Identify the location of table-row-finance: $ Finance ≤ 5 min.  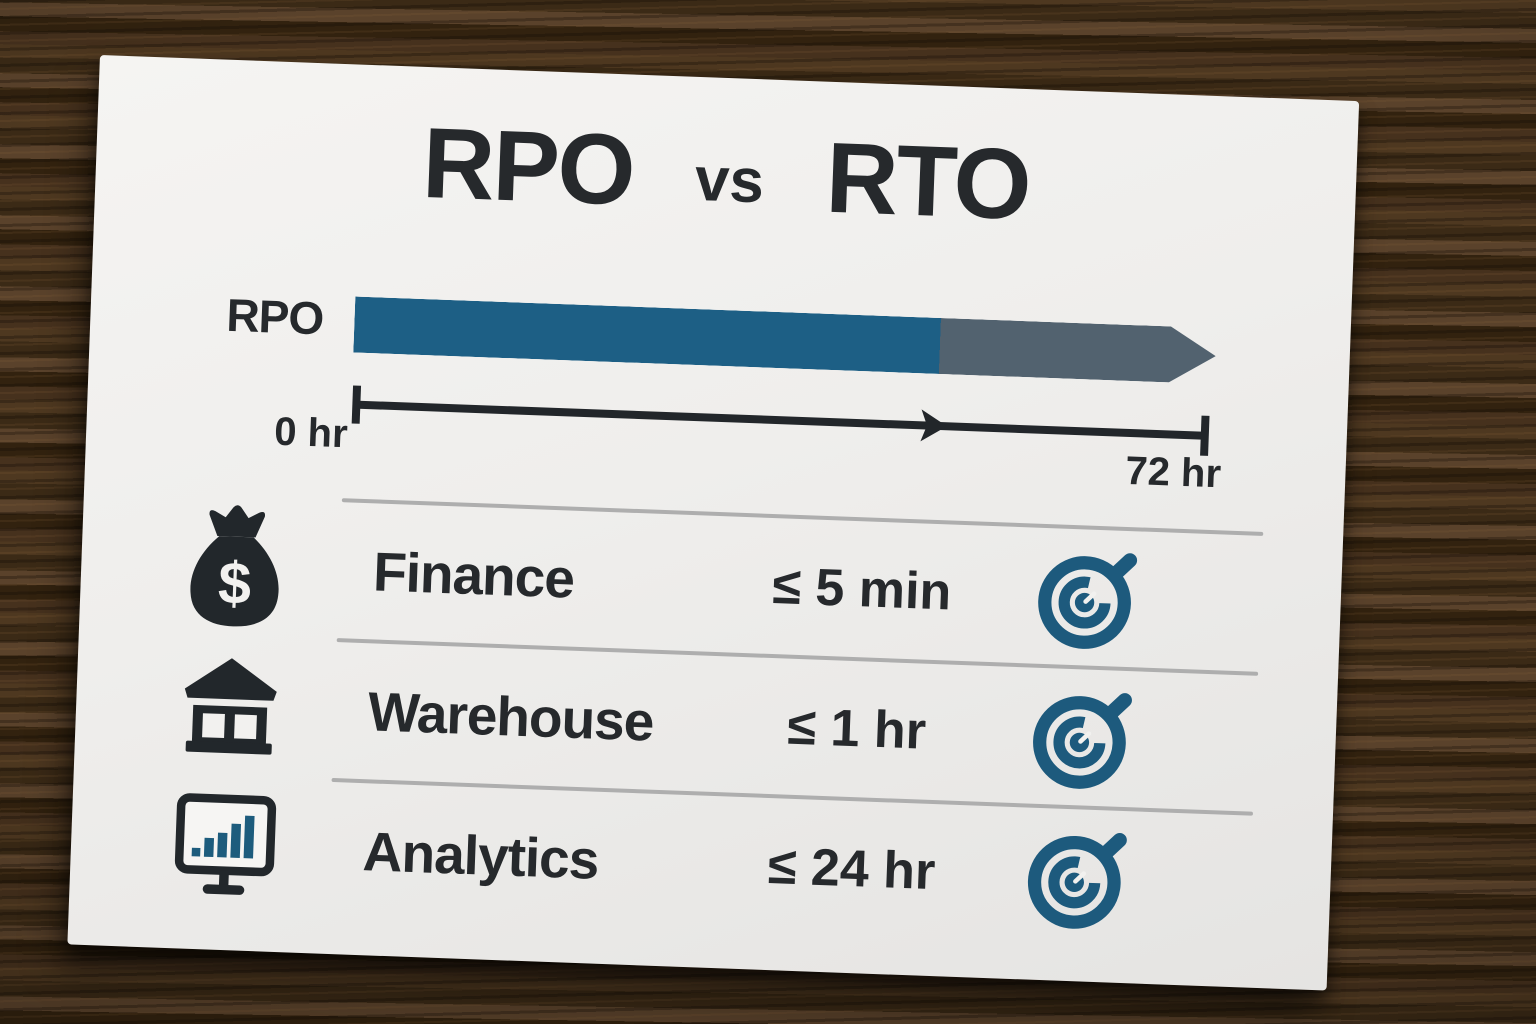
(711, 584).